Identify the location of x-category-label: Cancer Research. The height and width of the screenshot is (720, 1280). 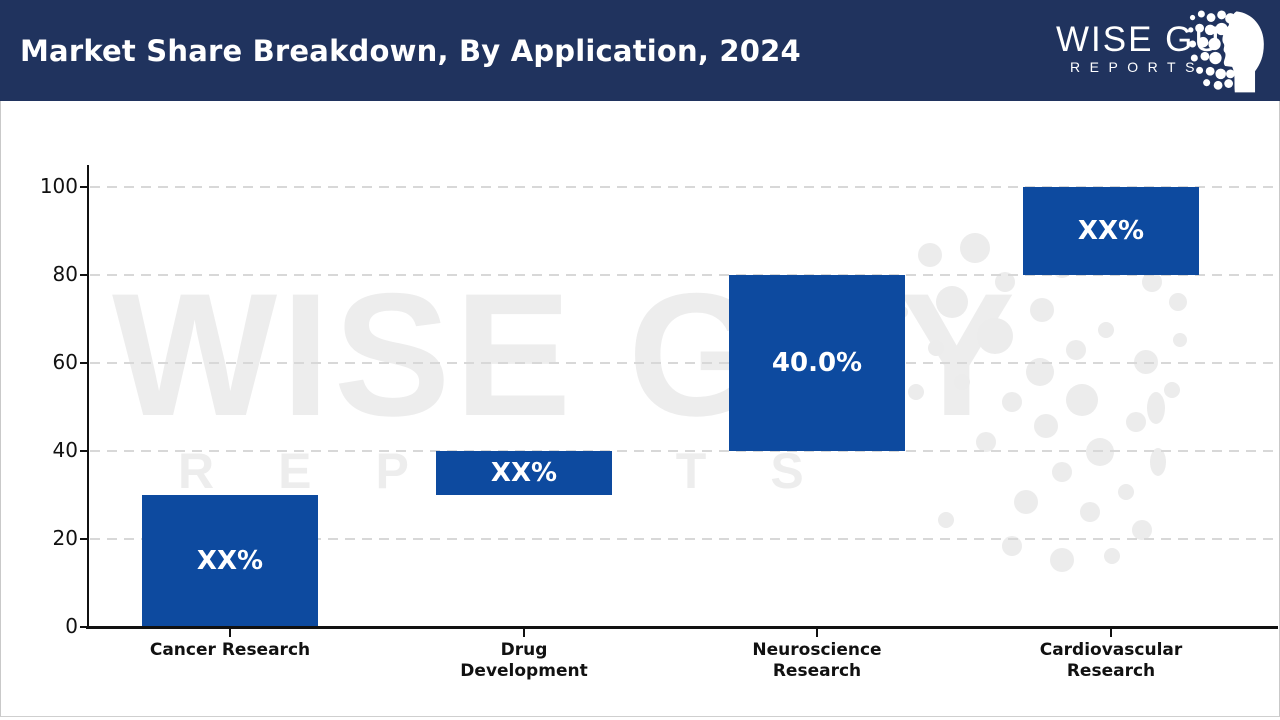
(230, 650).